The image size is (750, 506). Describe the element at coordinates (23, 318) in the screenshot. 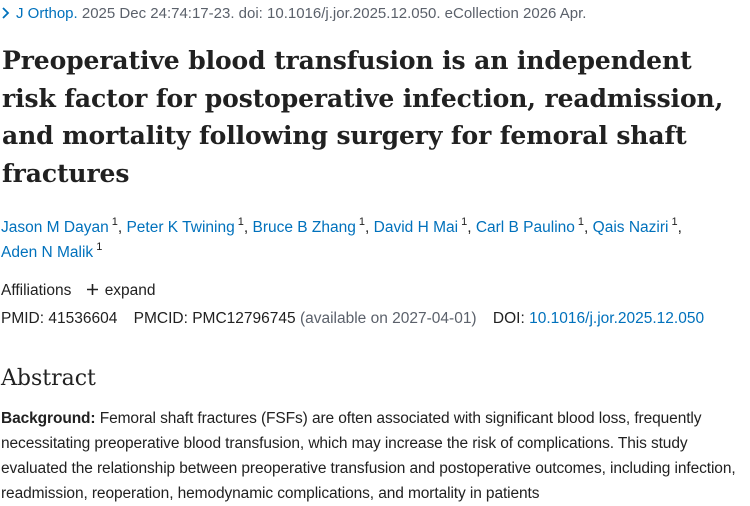

I see `pmid-label: PMID:` at that location.